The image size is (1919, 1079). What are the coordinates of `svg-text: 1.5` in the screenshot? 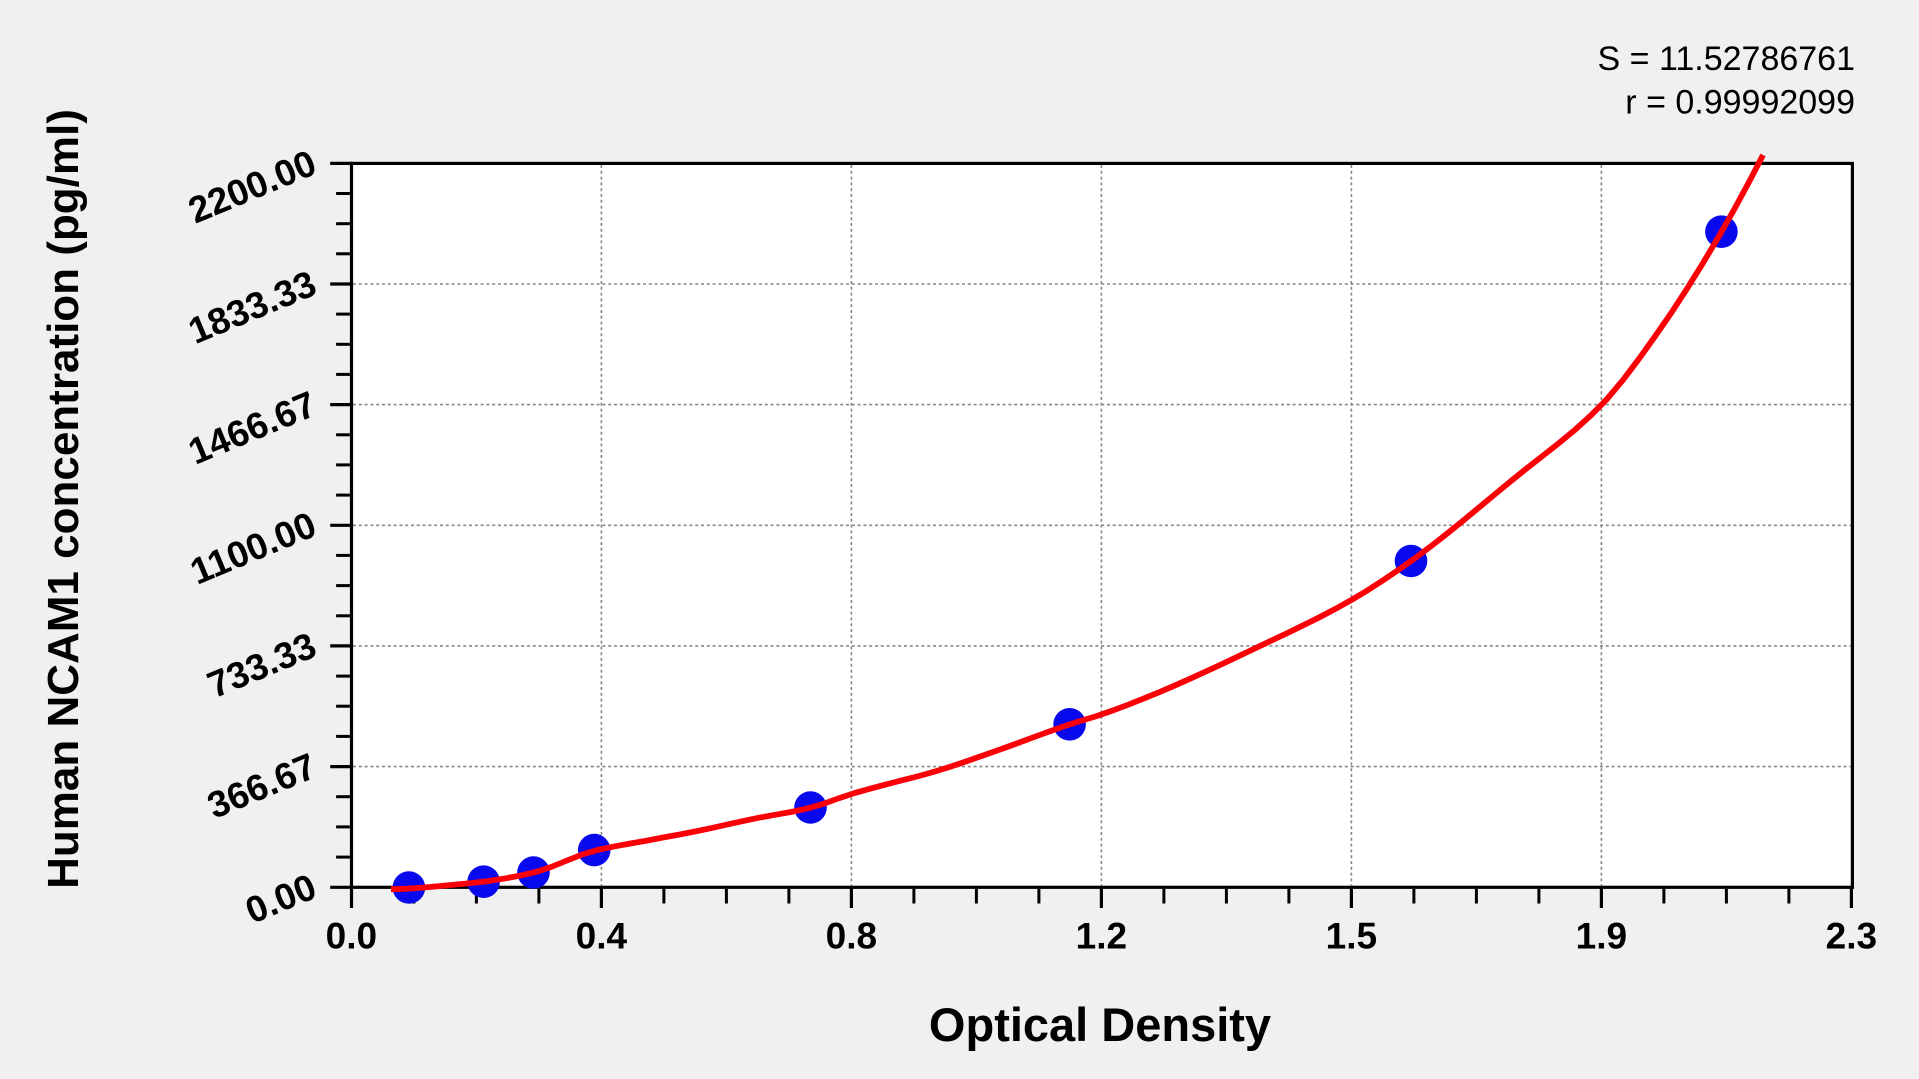 It's located at (1351, 936).